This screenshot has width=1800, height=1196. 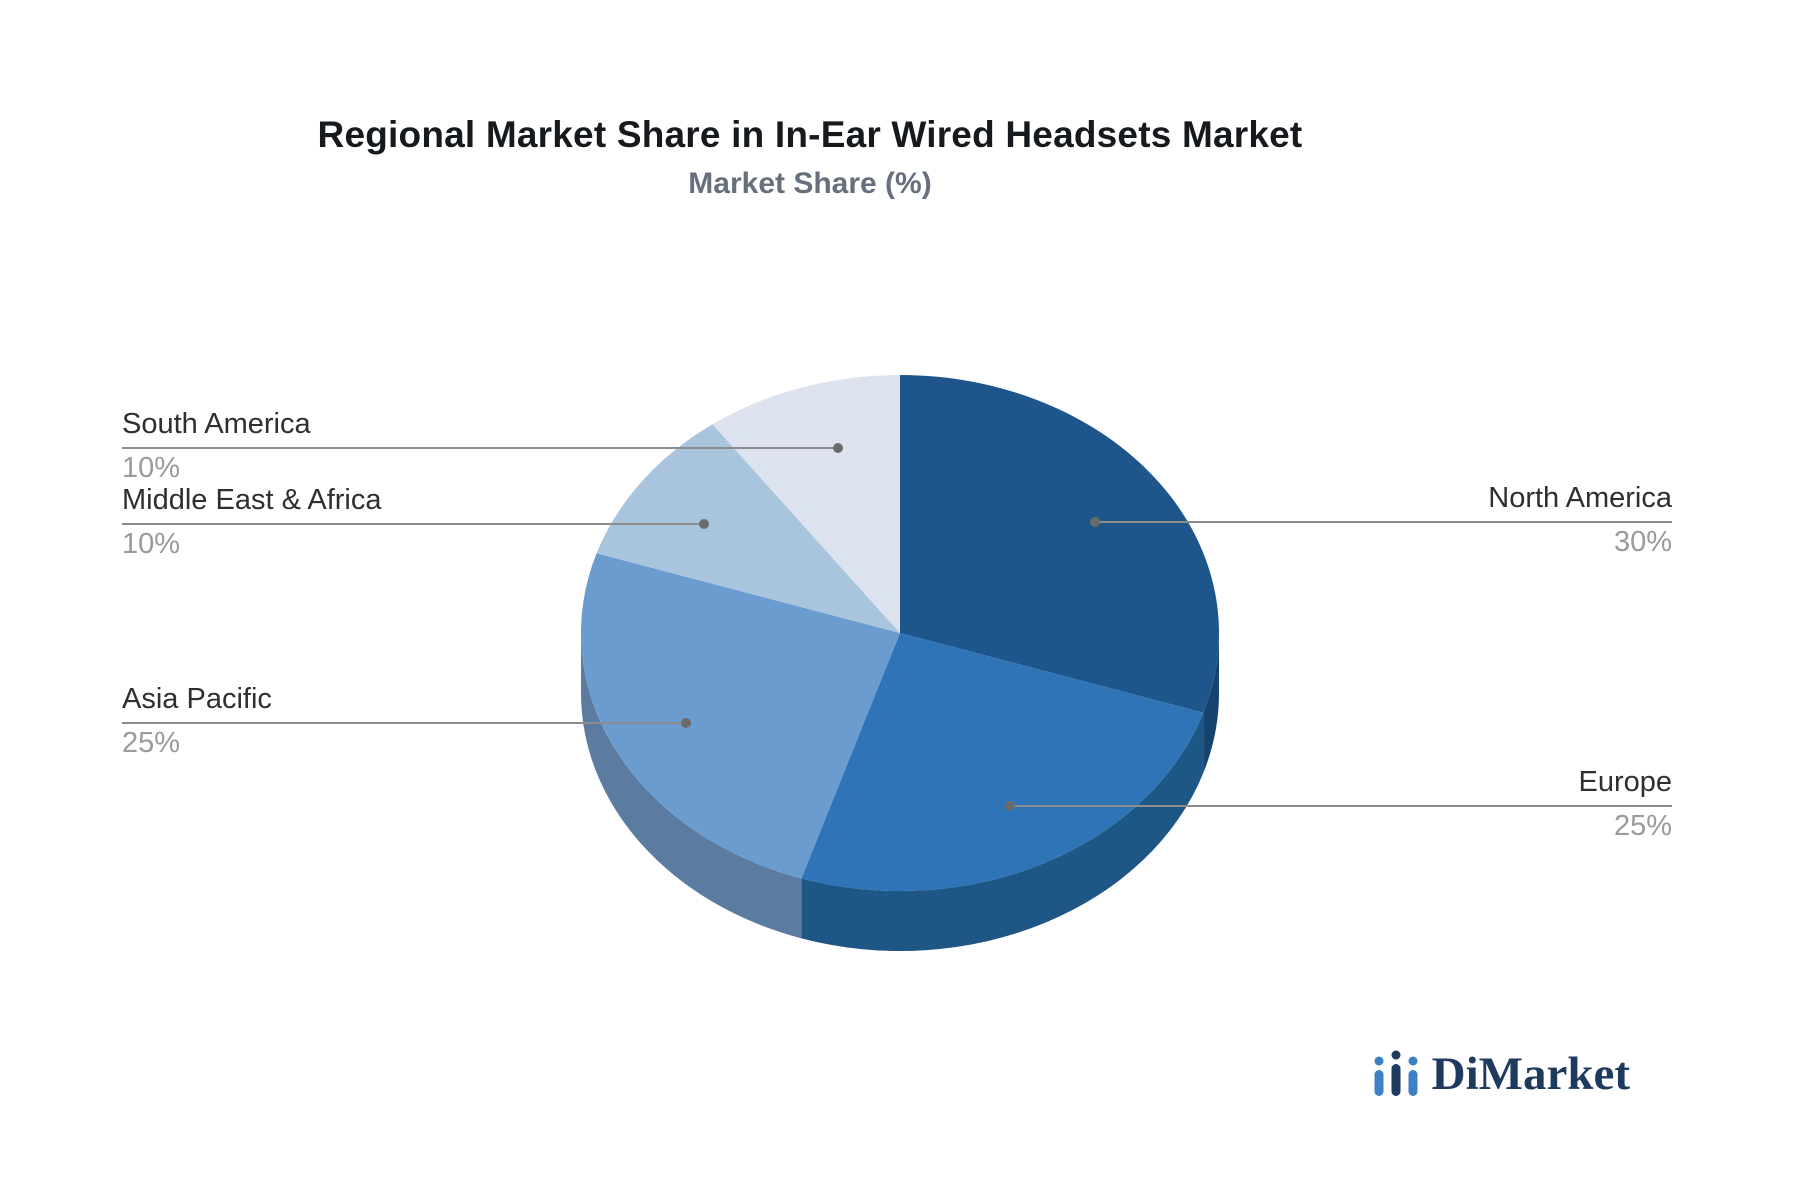 What do you see at coordinates (686, 723) in the screenshot?
I see `leader-dot-asia-pacific` at bounding box center [686, 723].